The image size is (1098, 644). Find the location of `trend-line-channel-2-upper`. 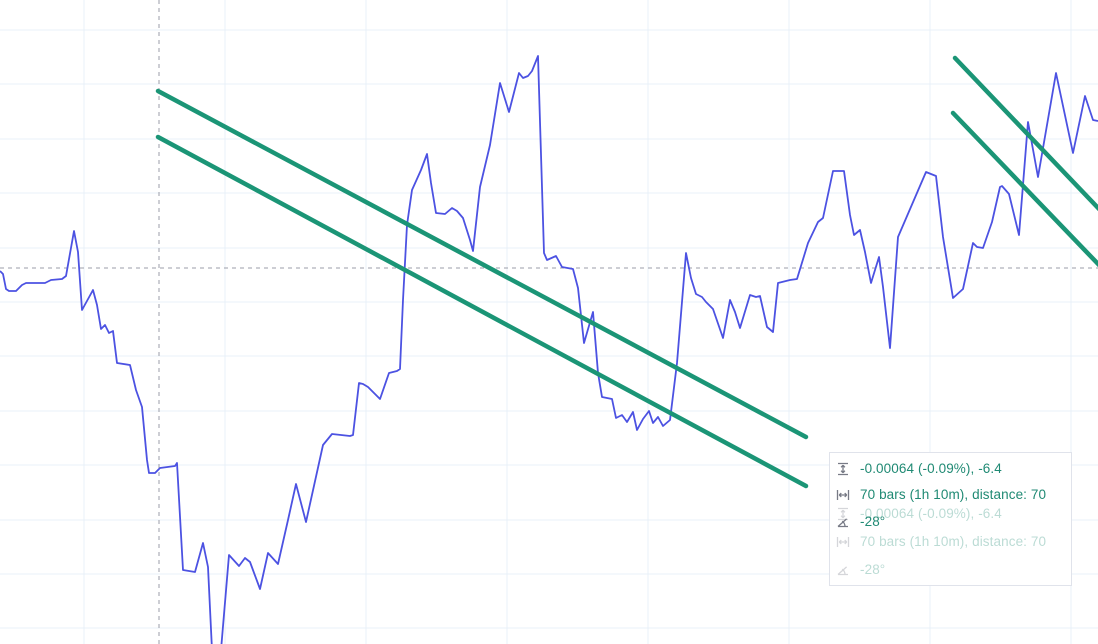

trend-line-channel-2-upper is located at coordinates (1025, 133).